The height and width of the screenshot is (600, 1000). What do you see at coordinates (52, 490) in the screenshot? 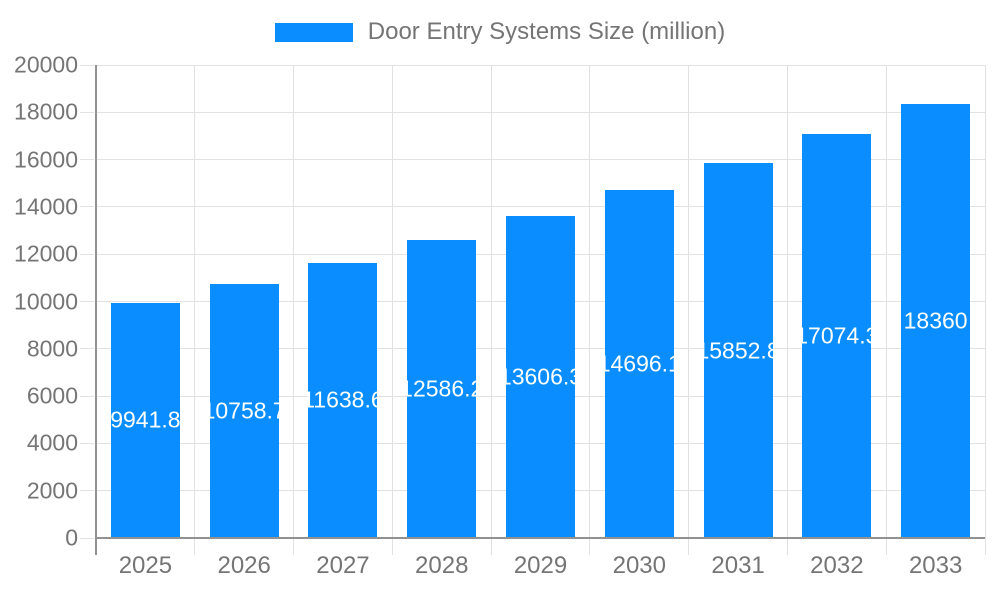
I see `y-axis-tick-label: 2000` at bounding box center [52, 490].